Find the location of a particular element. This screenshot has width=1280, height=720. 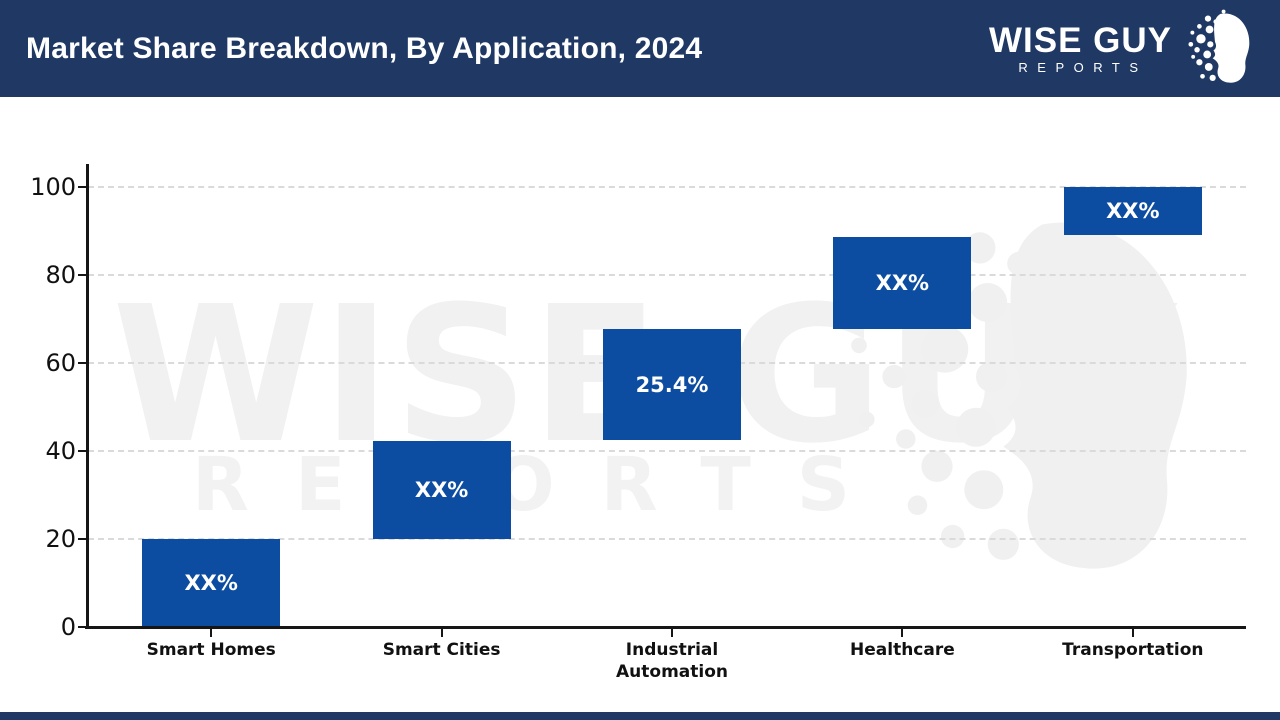

x-axis-line is located at coordinates (665, 627).